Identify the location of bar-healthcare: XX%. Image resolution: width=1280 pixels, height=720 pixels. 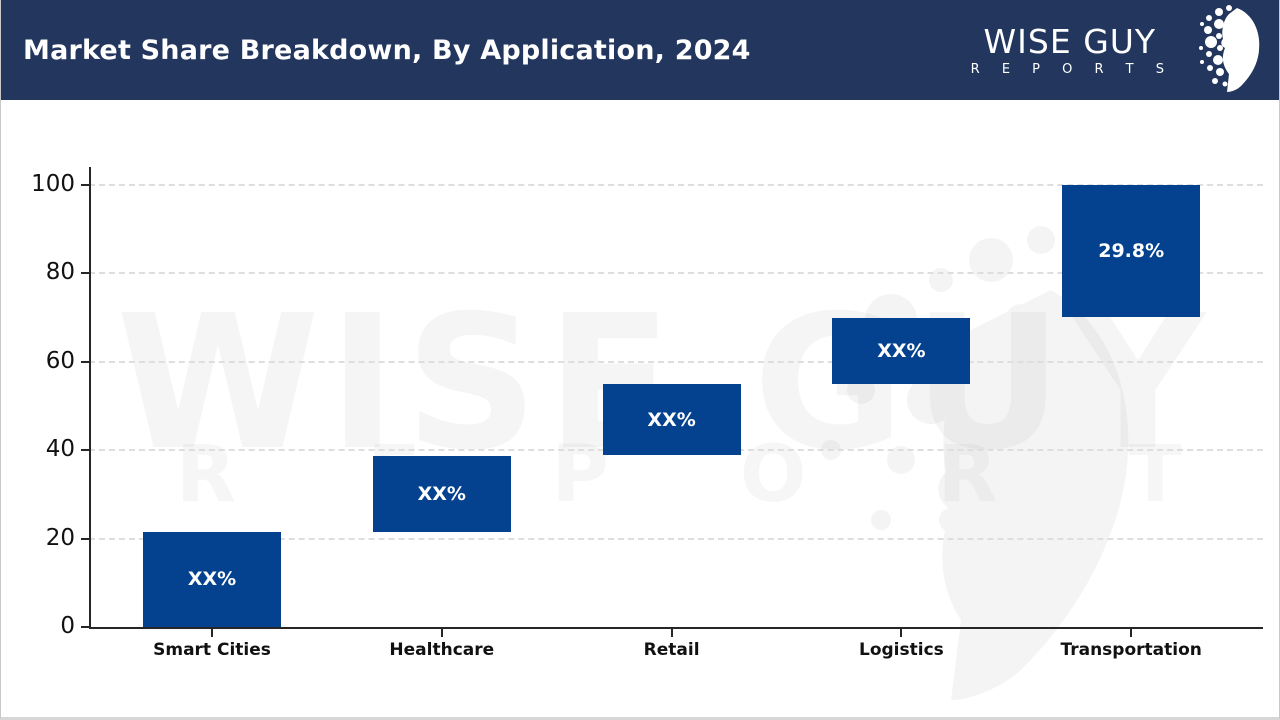
(441, 493).